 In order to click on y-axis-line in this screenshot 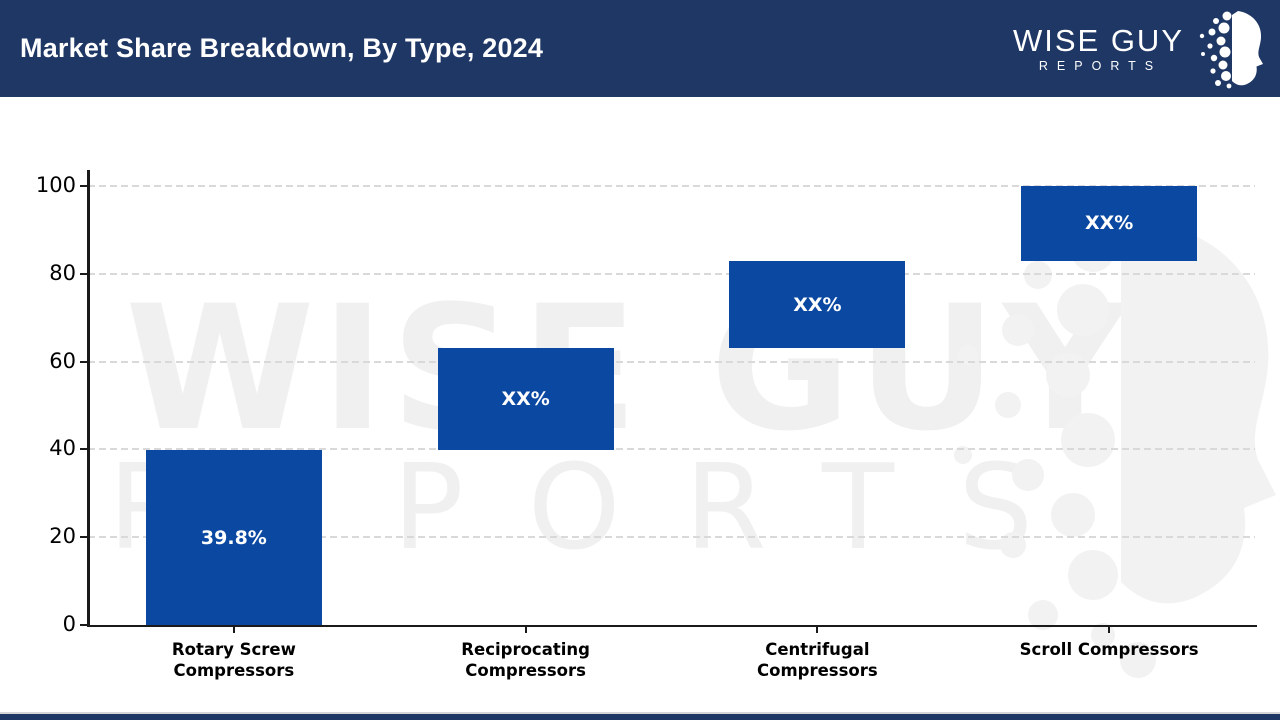, I will do `click(88, 398)`.